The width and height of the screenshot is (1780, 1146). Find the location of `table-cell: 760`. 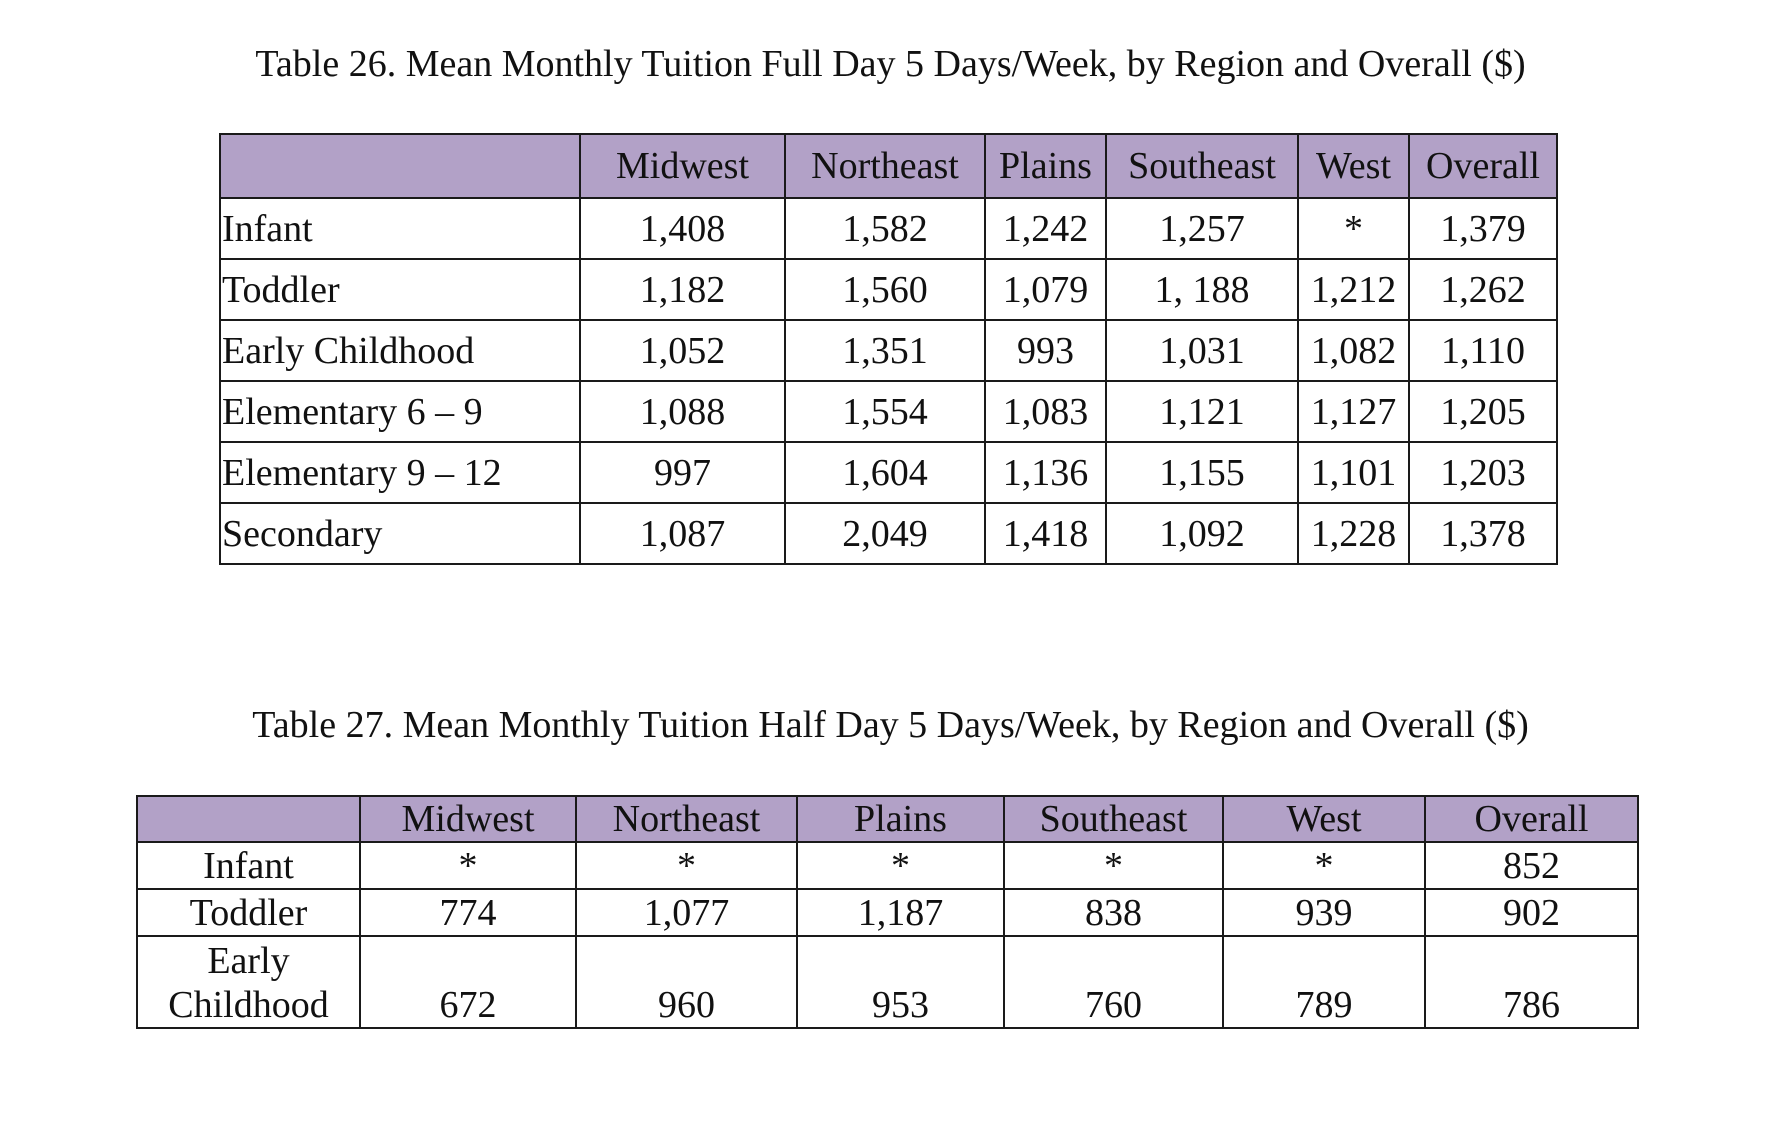

table-cell: 760 is located at coordinates (1113, 982).